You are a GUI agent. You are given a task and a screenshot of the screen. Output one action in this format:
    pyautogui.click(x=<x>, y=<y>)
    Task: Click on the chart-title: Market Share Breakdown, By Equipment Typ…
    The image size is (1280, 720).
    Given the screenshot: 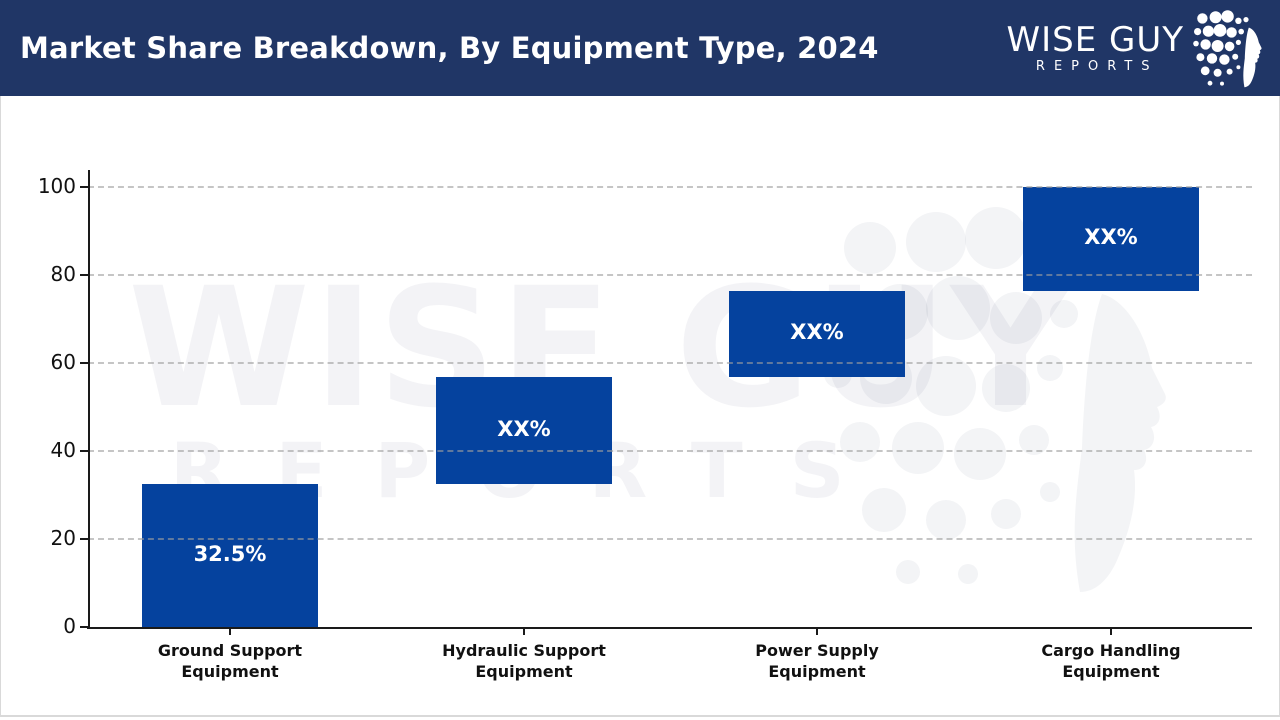 What is the action you would take?
    pyautogui.click(x=449, y=48)
    